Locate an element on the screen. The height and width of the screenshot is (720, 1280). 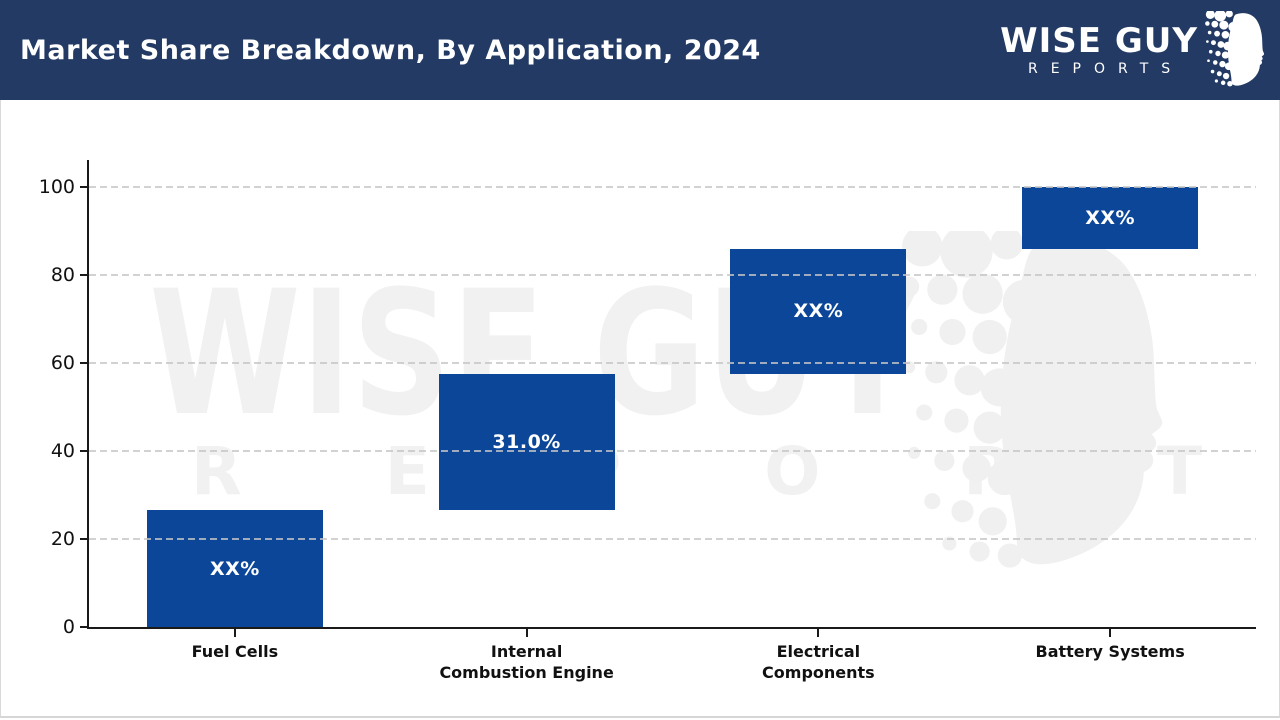
y-axis is located at coordinates (88, 394).